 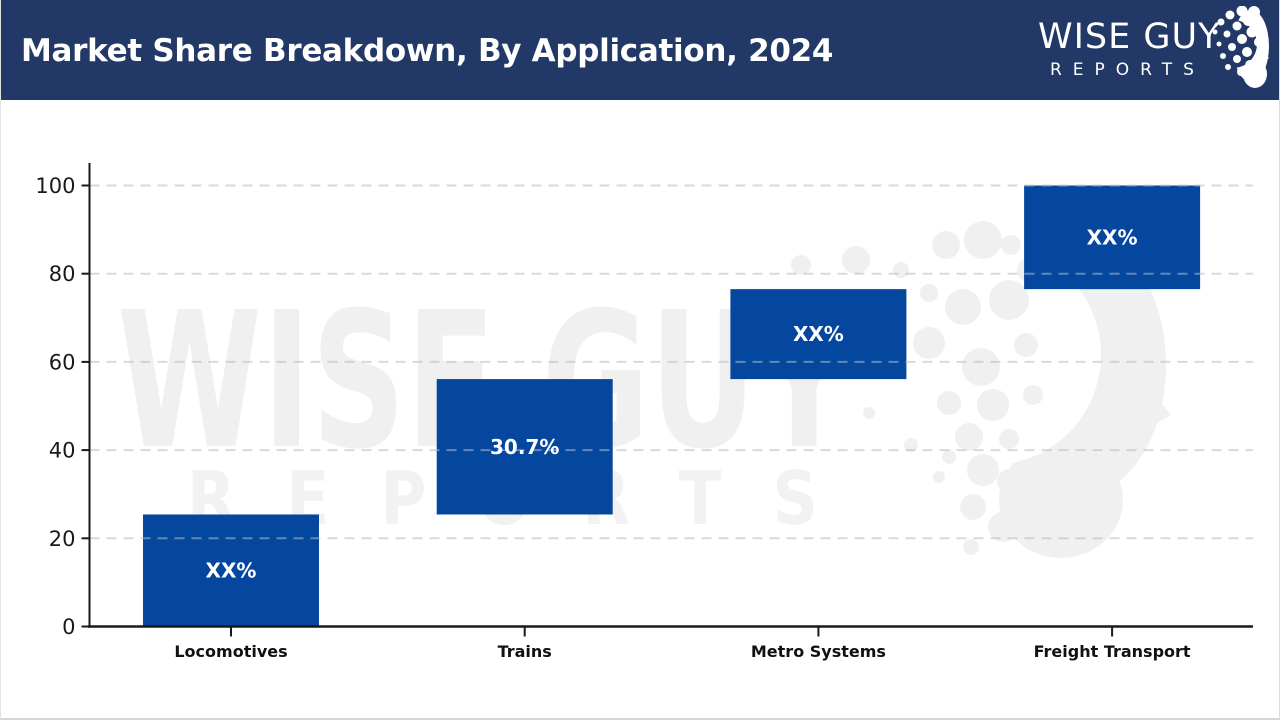 I want to click on y-tick-label: 100, so click(x=55, y=186).